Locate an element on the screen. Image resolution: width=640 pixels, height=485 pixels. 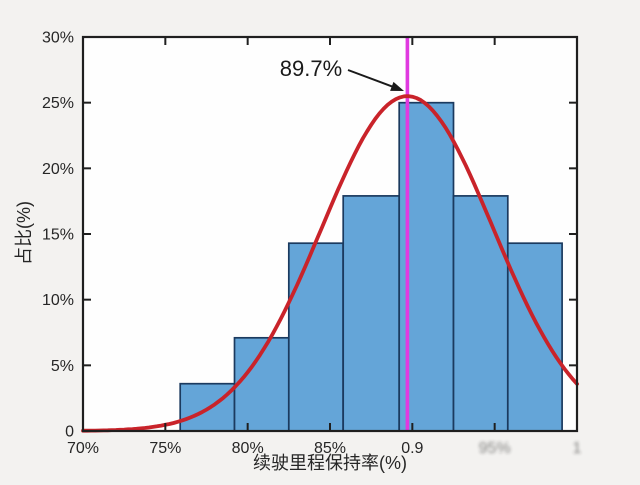
y-tick-label: 25% is located at coordinates (58, 103).